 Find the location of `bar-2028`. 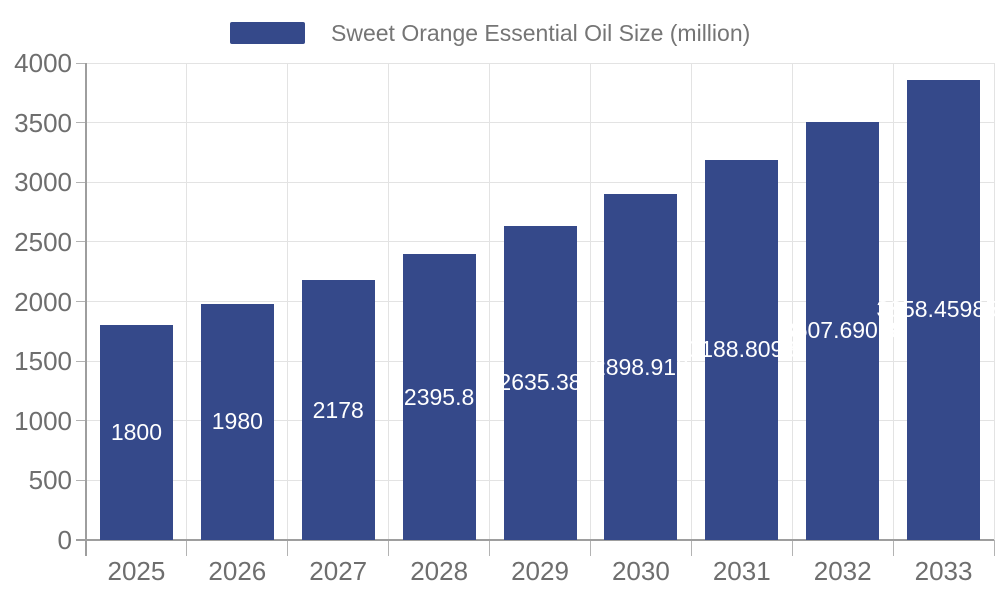

bar-2028 is located at coordinates (439, 397).